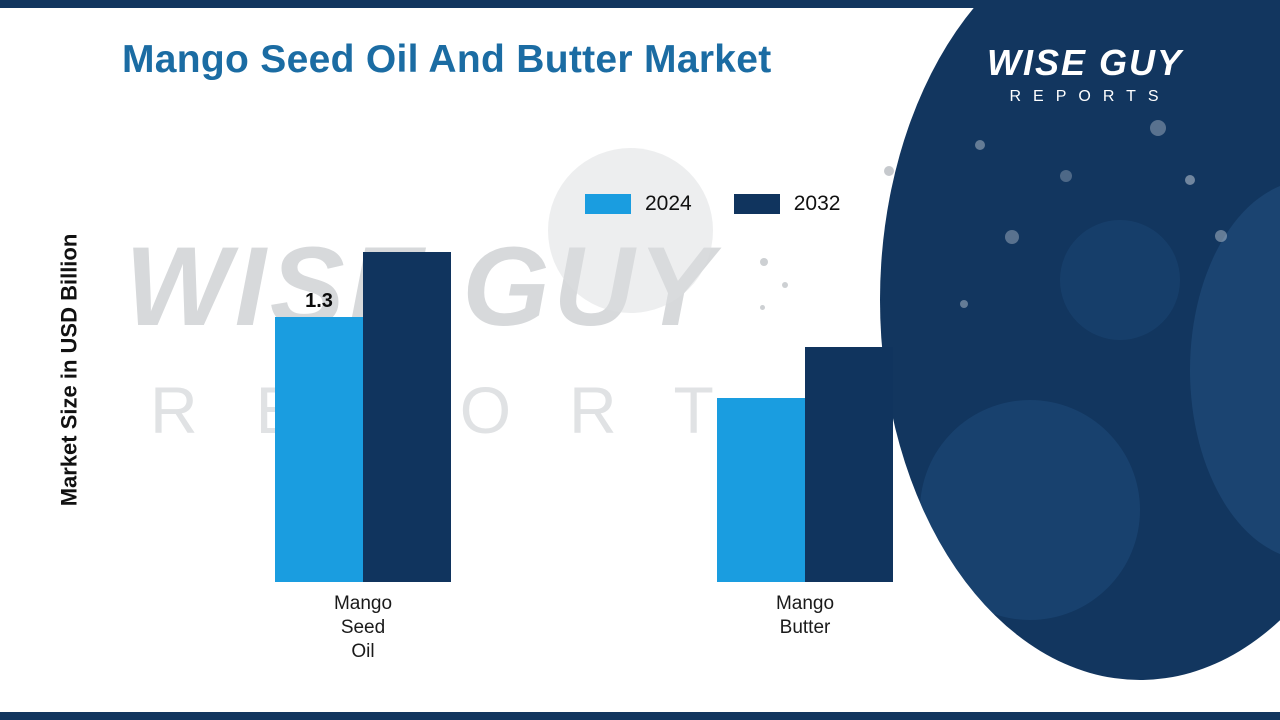 The image size is (1280, 720). What do you see at coordinates (319, 301) in the screenshot?
I see `bar-value-label: 1.3` at bounding box center [319, 301].